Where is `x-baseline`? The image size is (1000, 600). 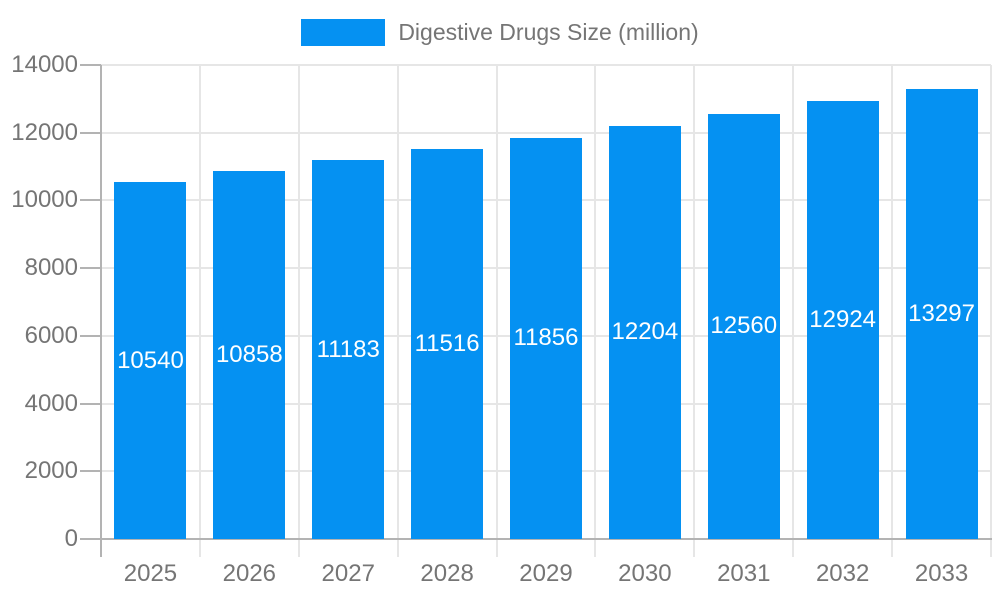
x-baseline is located at coordinates (546, 539).